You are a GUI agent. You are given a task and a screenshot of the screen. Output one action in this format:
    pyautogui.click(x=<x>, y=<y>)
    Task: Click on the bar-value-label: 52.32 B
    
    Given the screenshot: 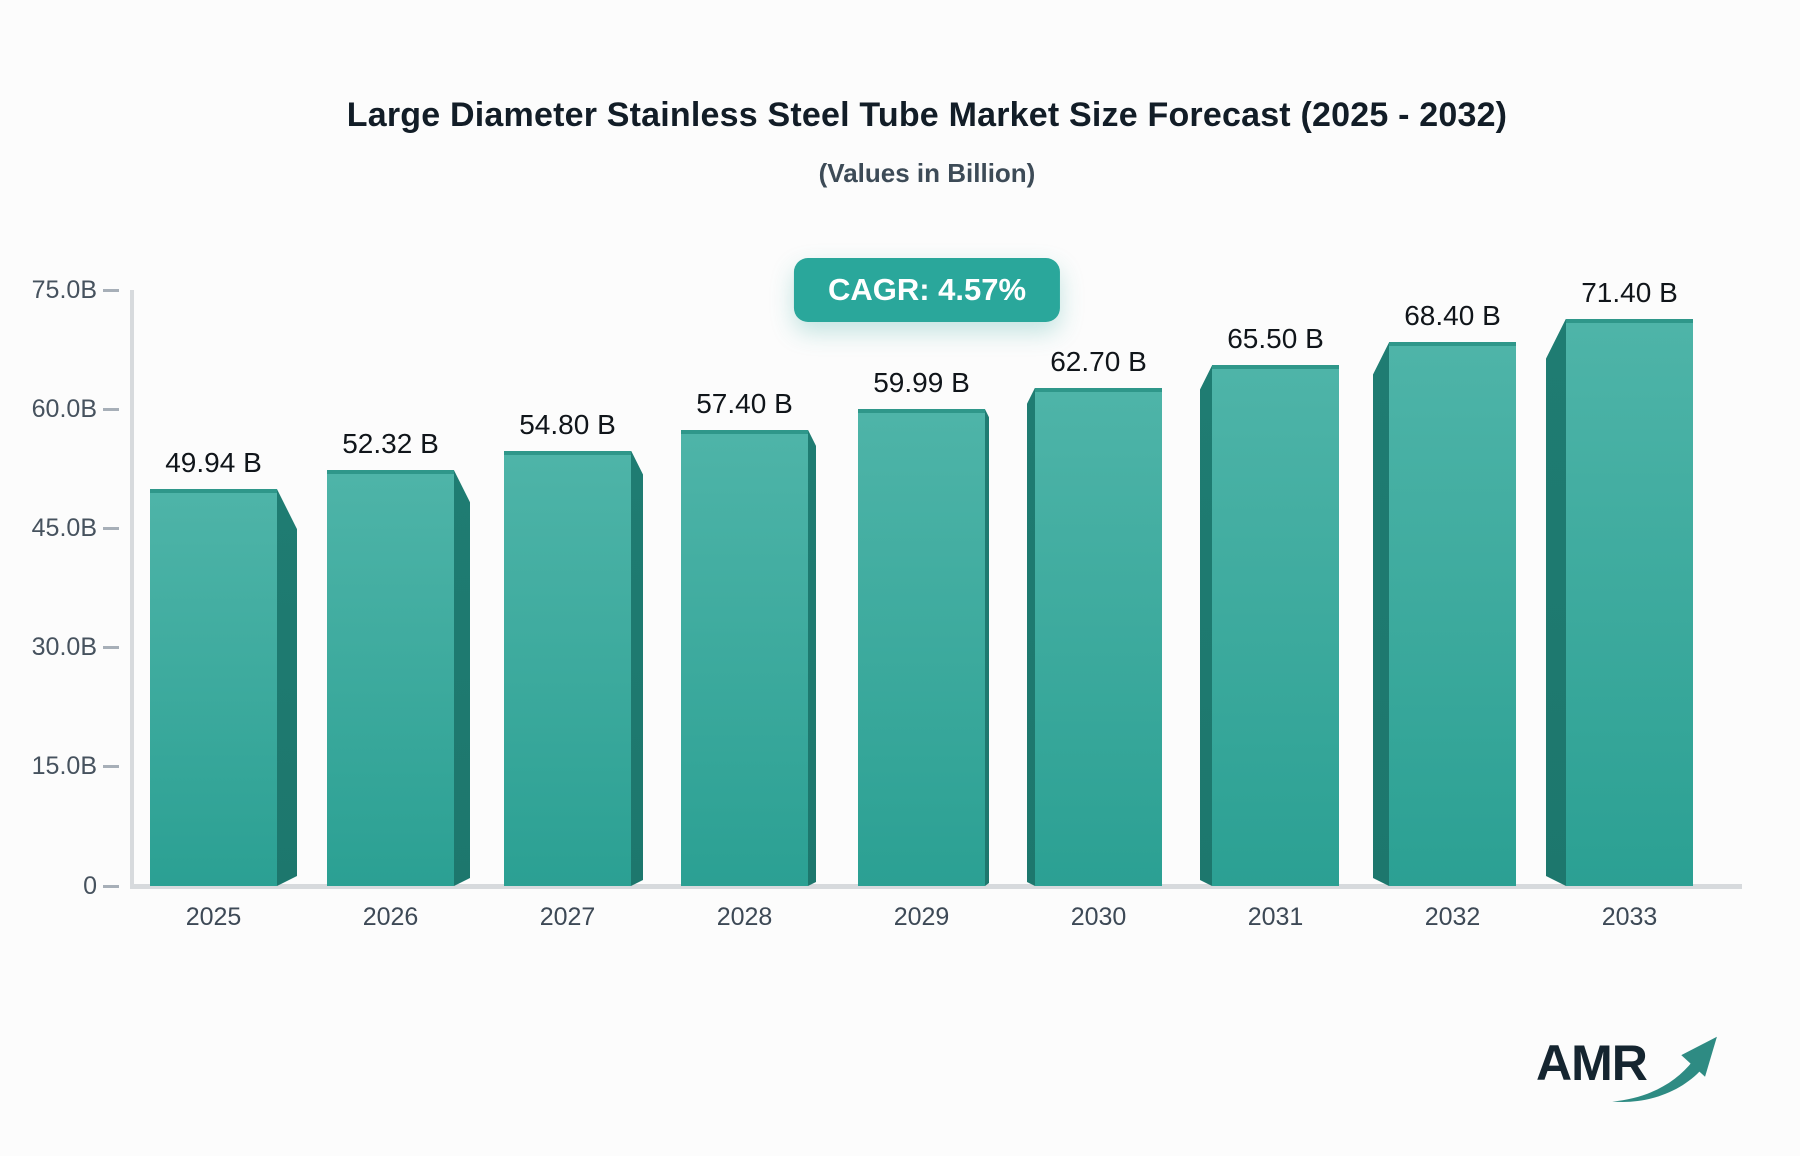 What is the action you would take?
    pyautogui.click(x=390, y=444)
    